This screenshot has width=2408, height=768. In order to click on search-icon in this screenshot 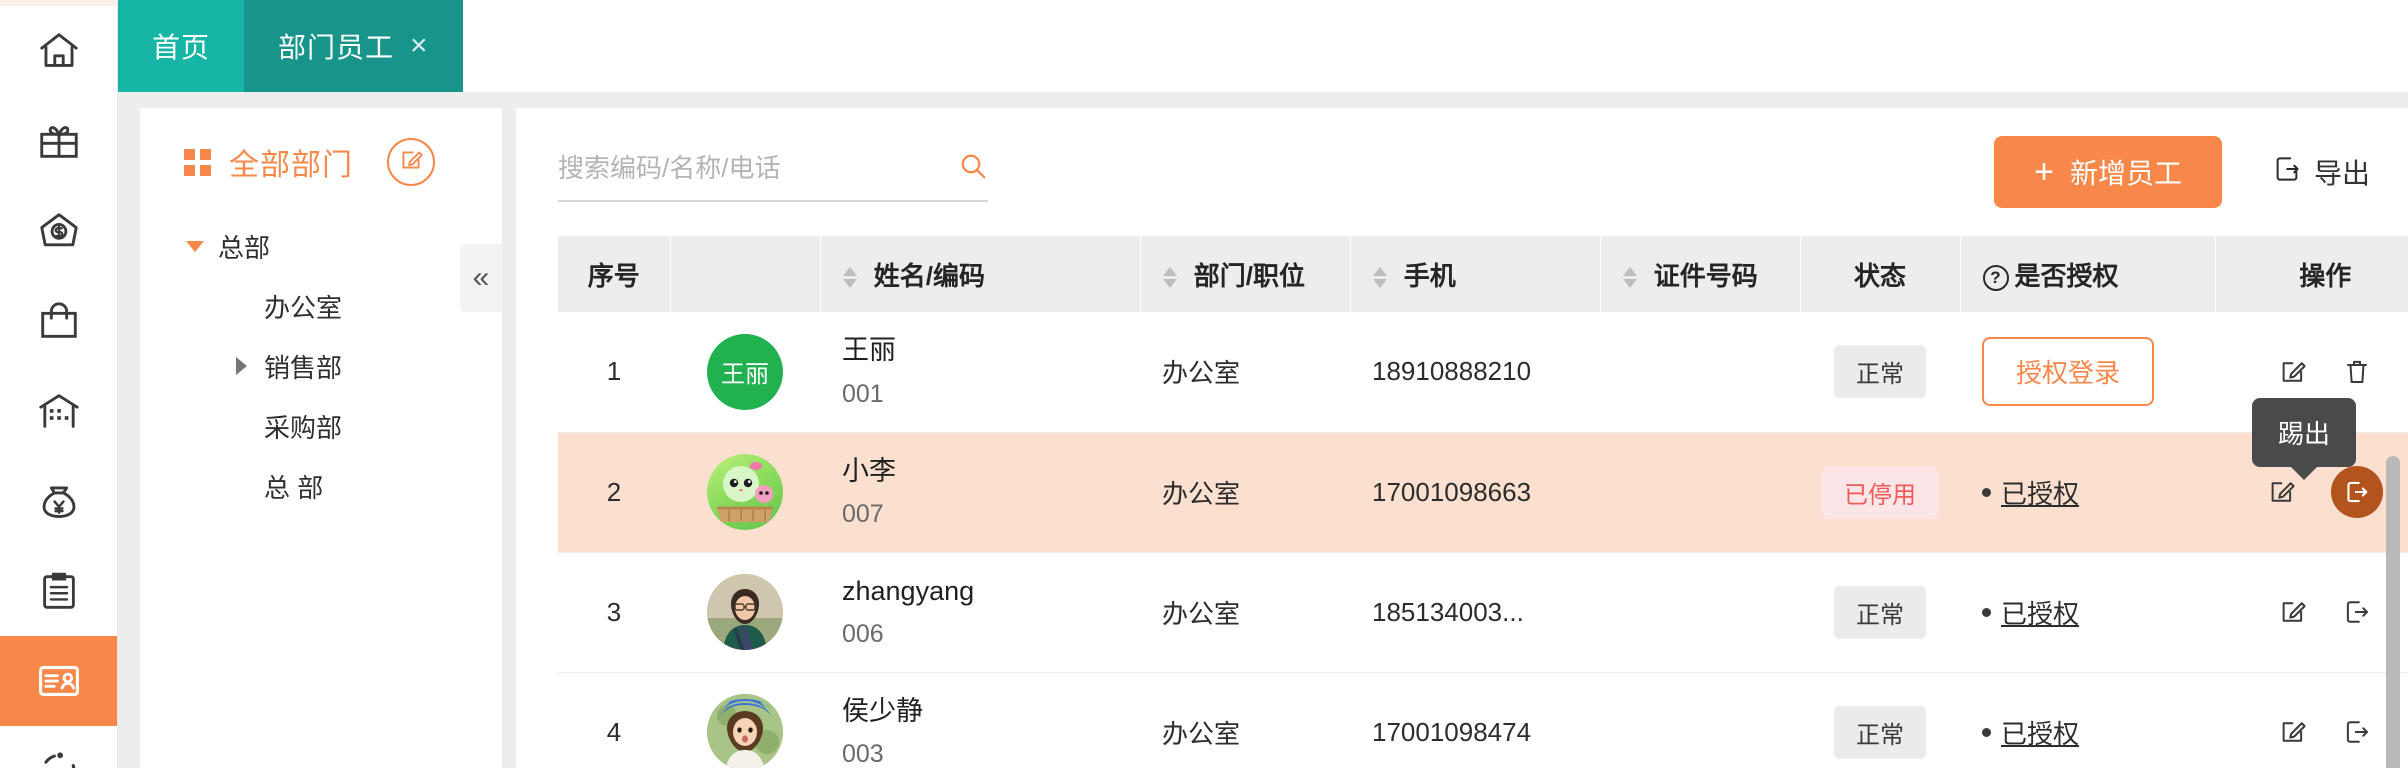, I will do `click(973, 168)`.